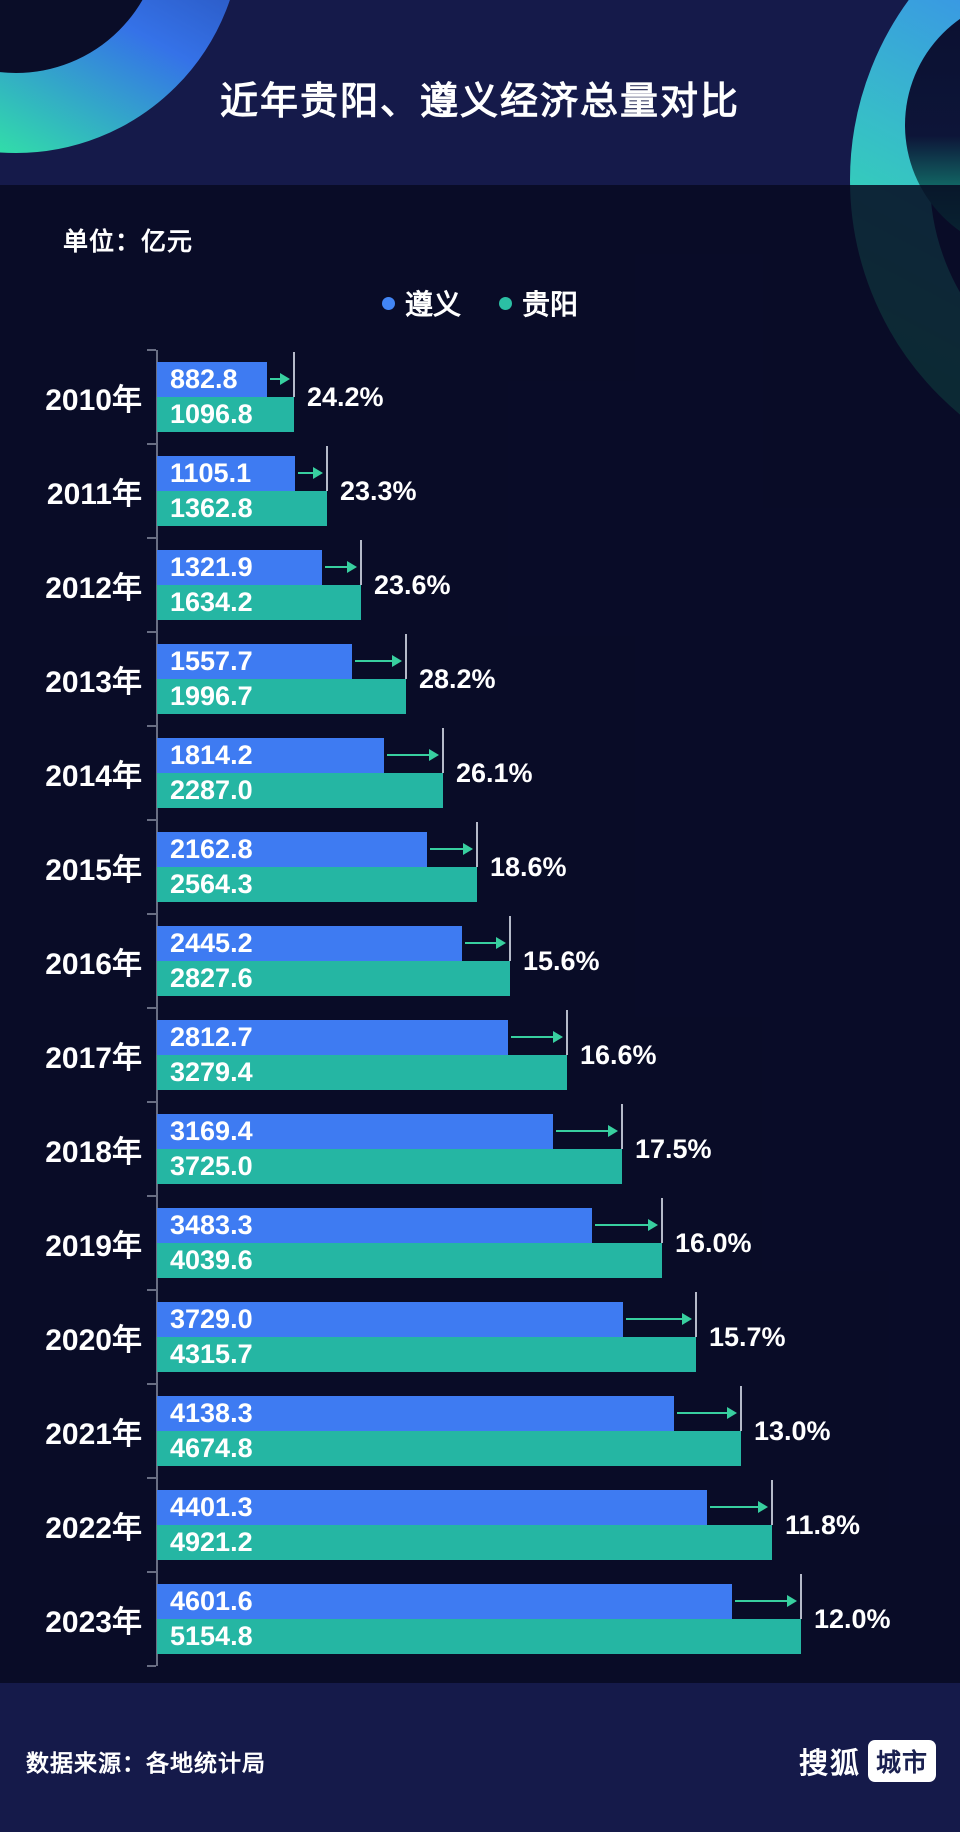 This screenshot has height=1832, width=960. I want to click on value-label: 2287.0, so click(211, 790).